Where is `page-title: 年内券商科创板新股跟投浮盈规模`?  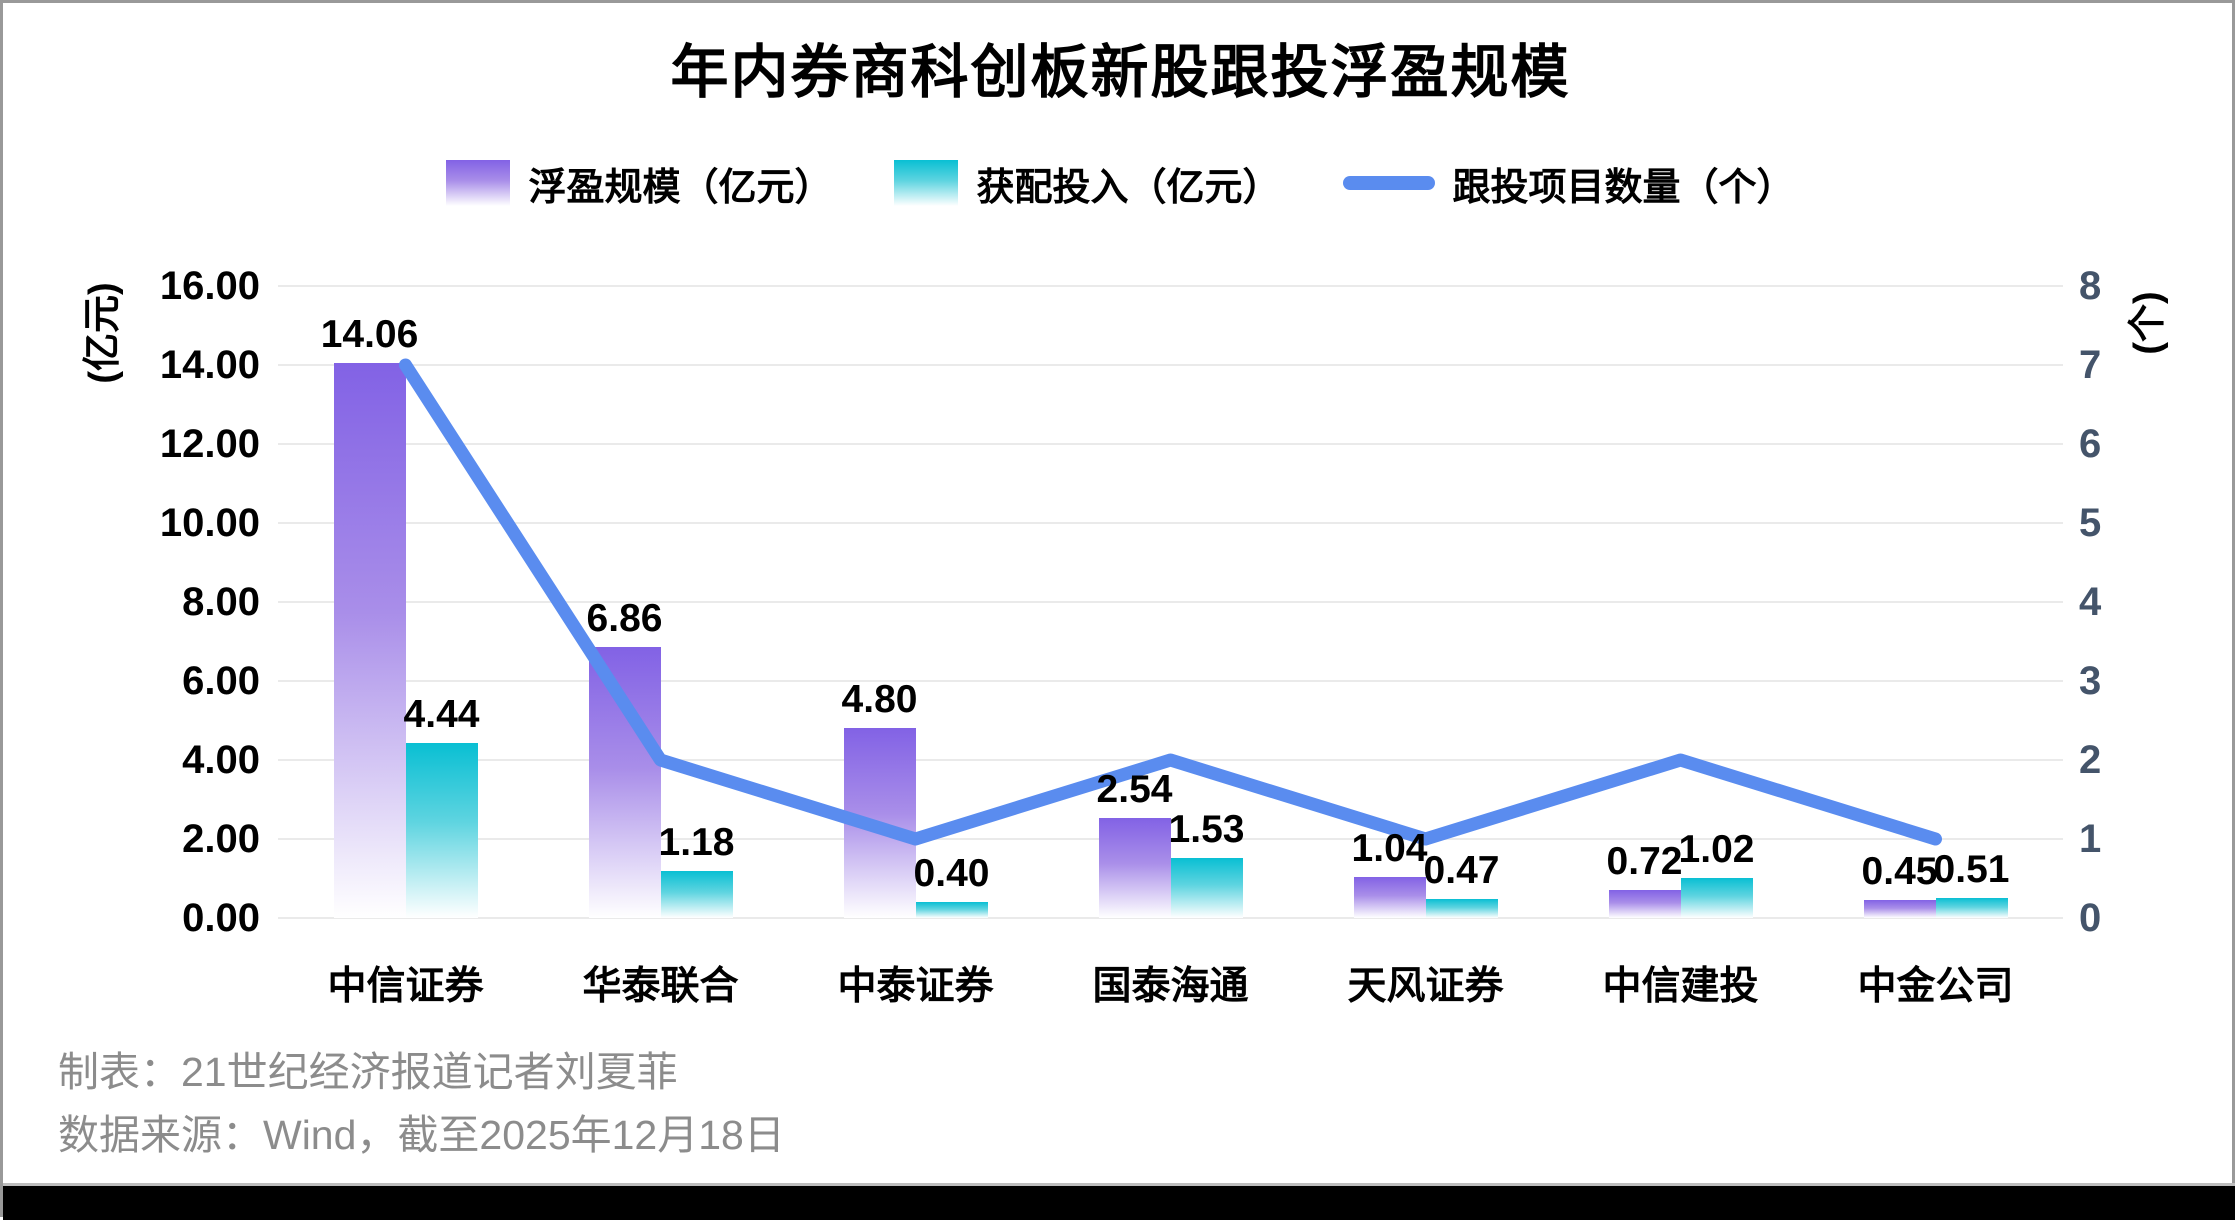
page-title: 年内券商科创板新股跟投浮盈规模 is located at coordinates (1120, 72).